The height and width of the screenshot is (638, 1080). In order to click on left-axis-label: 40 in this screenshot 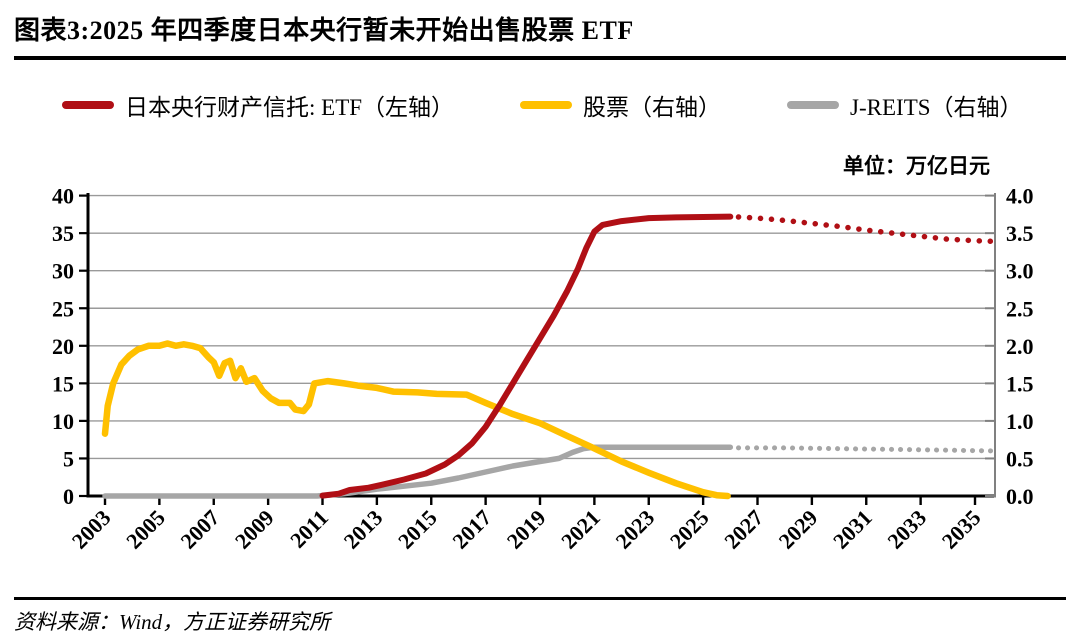, I will do `click(63, 196)`.